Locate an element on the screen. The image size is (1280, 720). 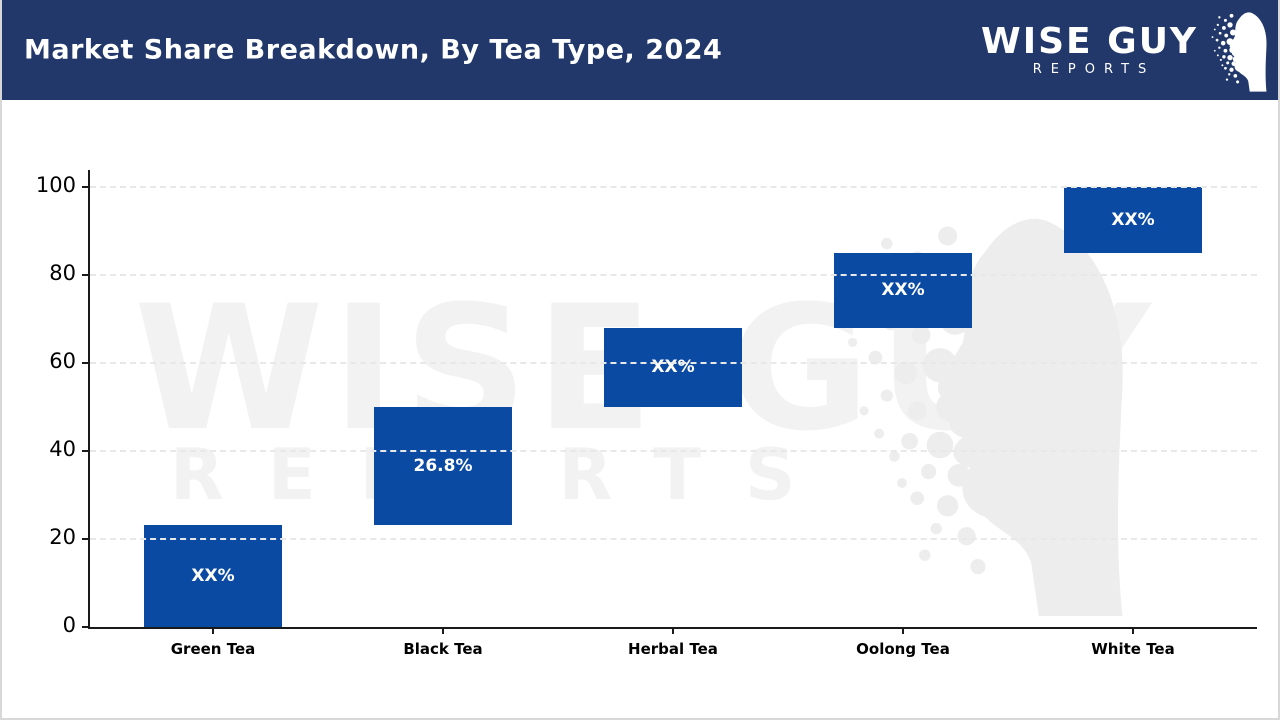
x-axis-tick-black-tea is located at coordinates (443, 631).